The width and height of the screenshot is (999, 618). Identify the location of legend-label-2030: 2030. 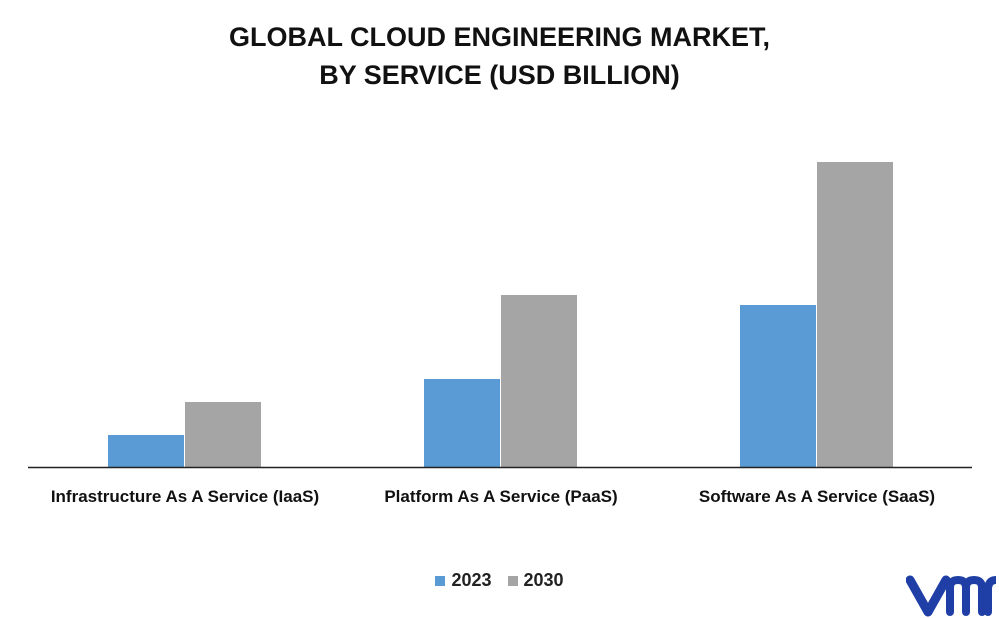
(543, 580).